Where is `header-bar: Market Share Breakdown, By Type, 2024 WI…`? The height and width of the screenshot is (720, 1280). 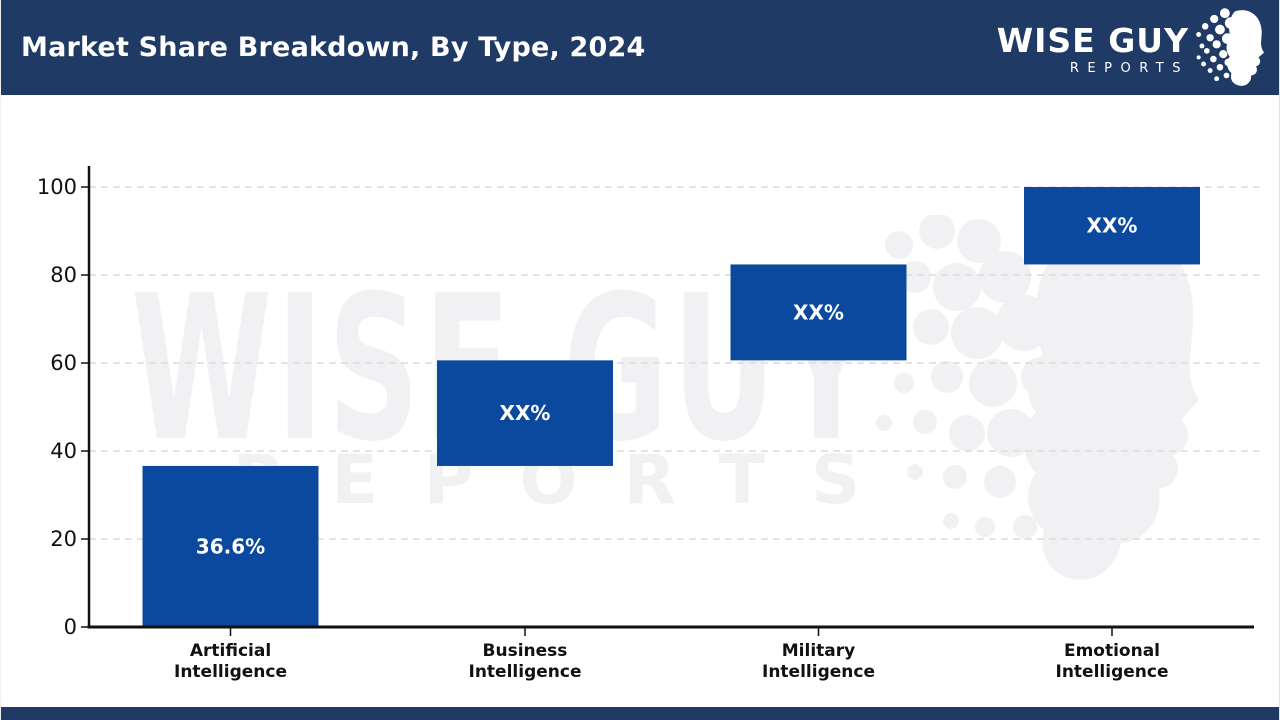 header-bar: Market Share Breakdown, By Type, 2024 WI… is located at coordinates (640, 47).